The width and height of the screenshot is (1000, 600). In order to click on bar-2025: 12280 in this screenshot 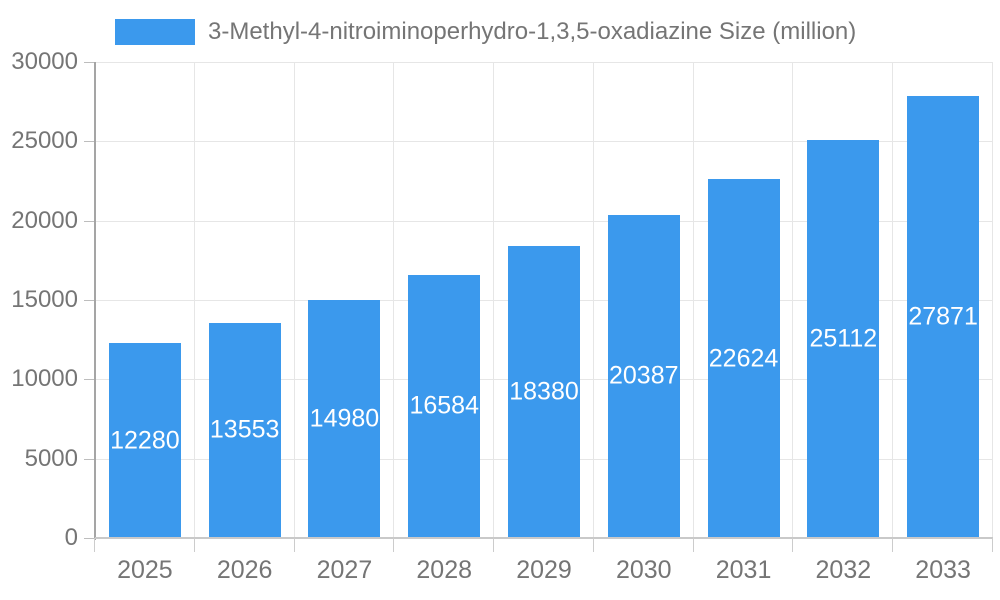, I will do `click(144, 440)`.